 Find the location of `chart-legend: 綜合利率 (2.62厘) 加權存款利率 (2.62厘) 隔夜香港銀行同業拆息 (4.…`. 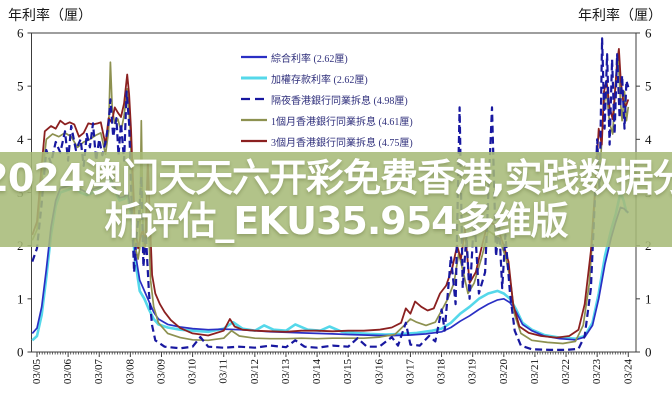

chart-legend: 綜合利率 (2.62厘) 加權存款利率 (2.62厘) 隔夜香港銀行同業拆息 (4.… is located at coordinates (327, 100).